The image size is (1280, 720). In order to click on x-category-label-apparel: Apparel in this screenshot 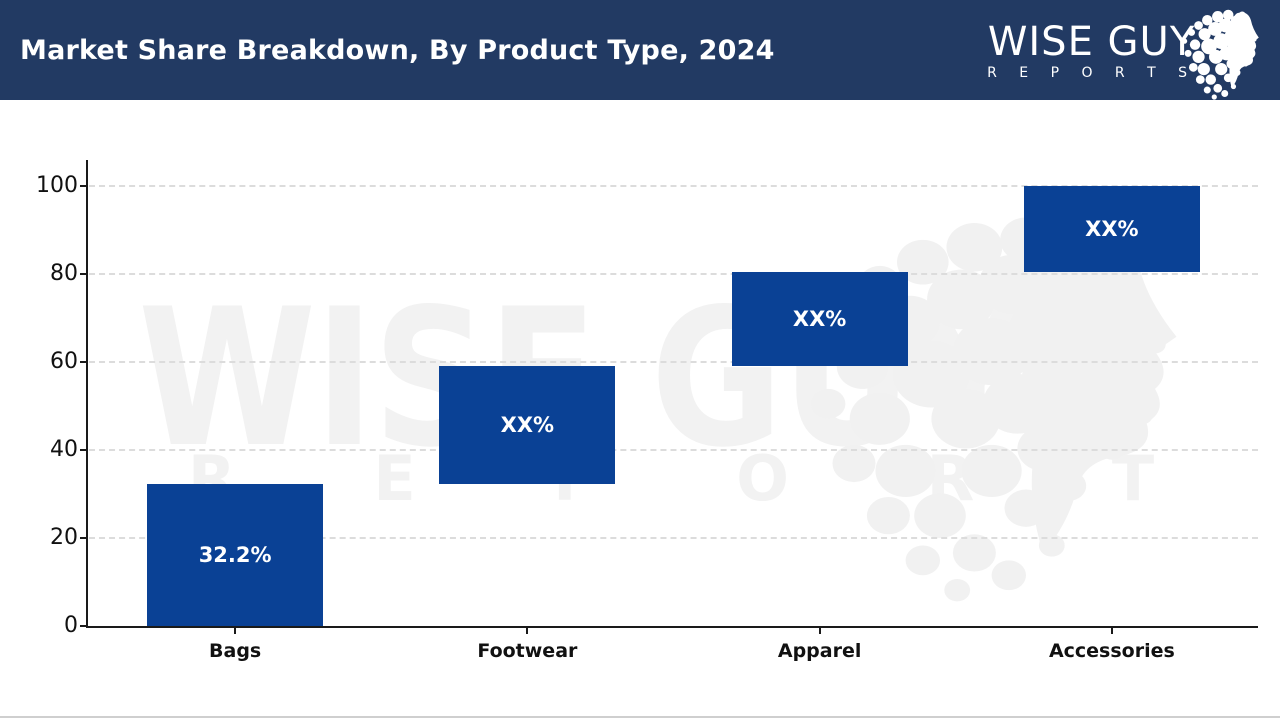, I will do `click(819, 651)`.